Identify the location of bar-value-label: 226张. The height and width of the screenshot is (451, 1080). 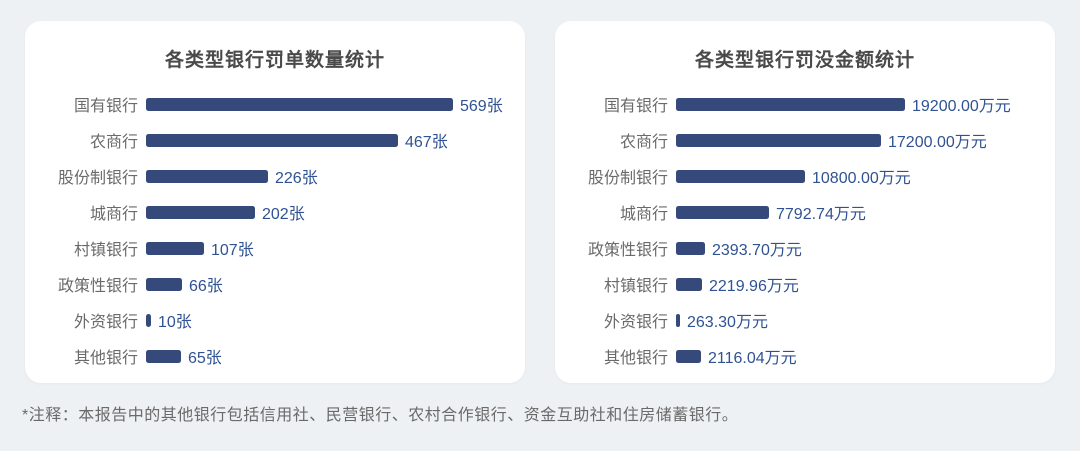
(296, 178).